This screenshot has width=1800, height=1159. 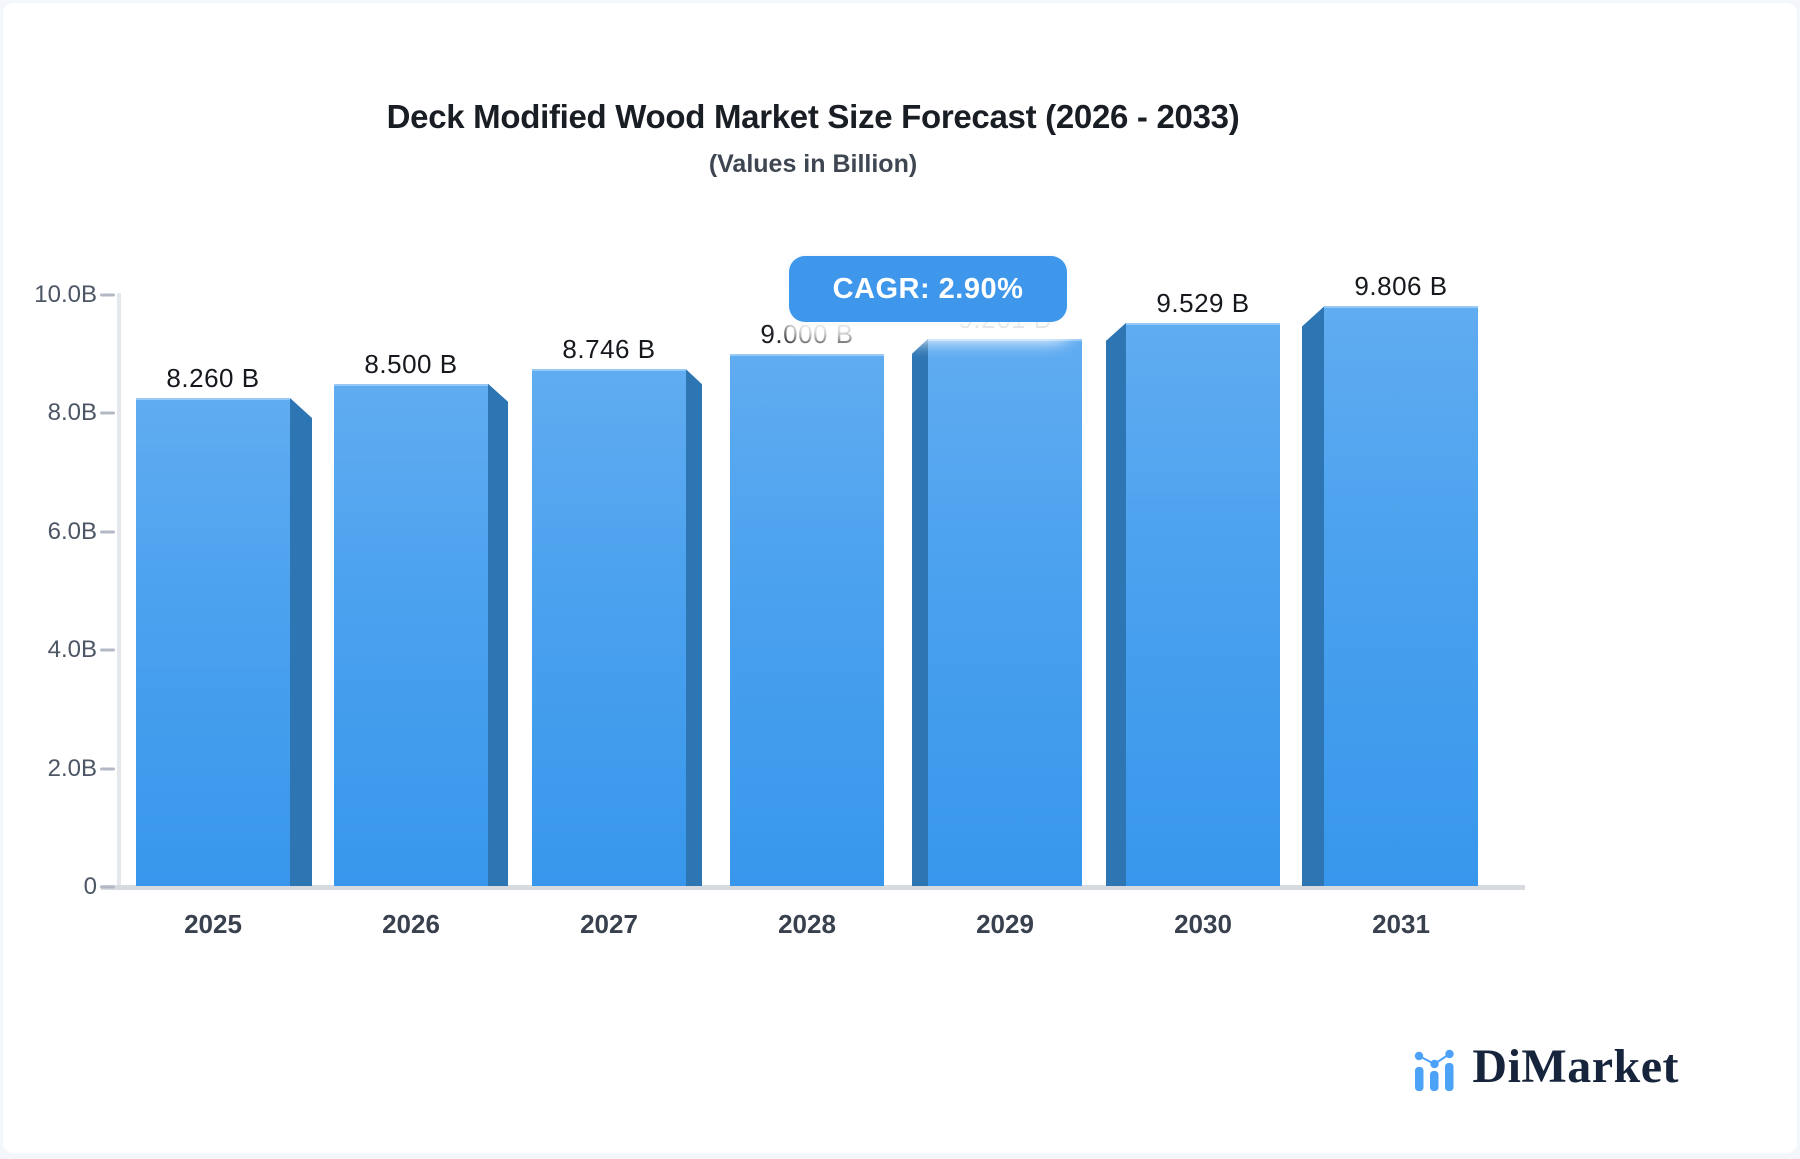 What do you see at coordinates (1203, 604) in the screenshot?
I see `bar-2030` at bounding box center [1203, 604].